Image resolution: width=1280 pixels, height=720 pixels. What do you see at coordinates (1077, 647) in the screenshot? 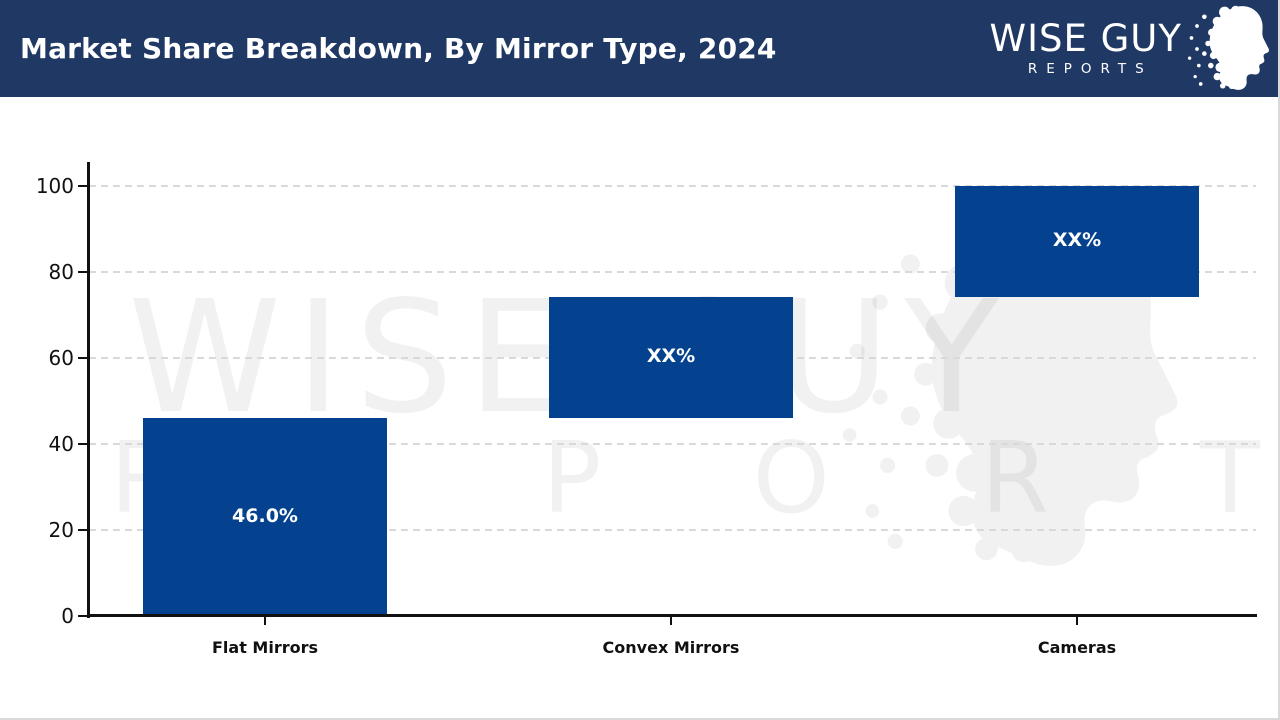
I see `x-category-label: Cameras` at bounding box center [1077, 647].